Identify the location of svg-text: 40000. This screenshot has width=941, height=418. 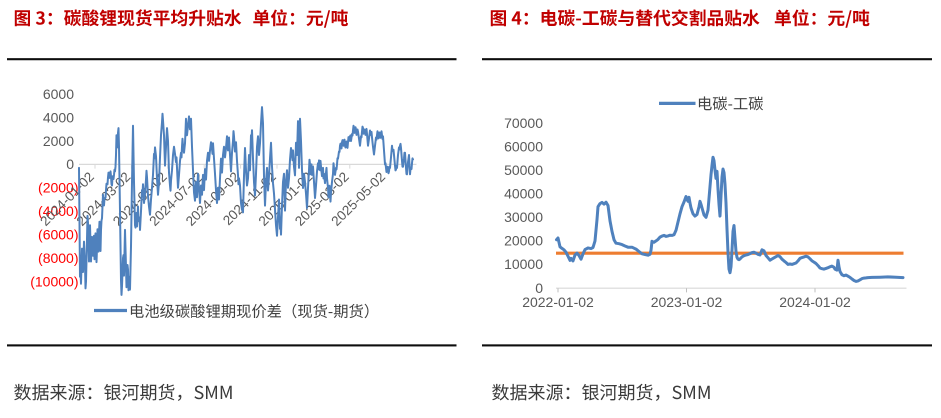
(523, 194).